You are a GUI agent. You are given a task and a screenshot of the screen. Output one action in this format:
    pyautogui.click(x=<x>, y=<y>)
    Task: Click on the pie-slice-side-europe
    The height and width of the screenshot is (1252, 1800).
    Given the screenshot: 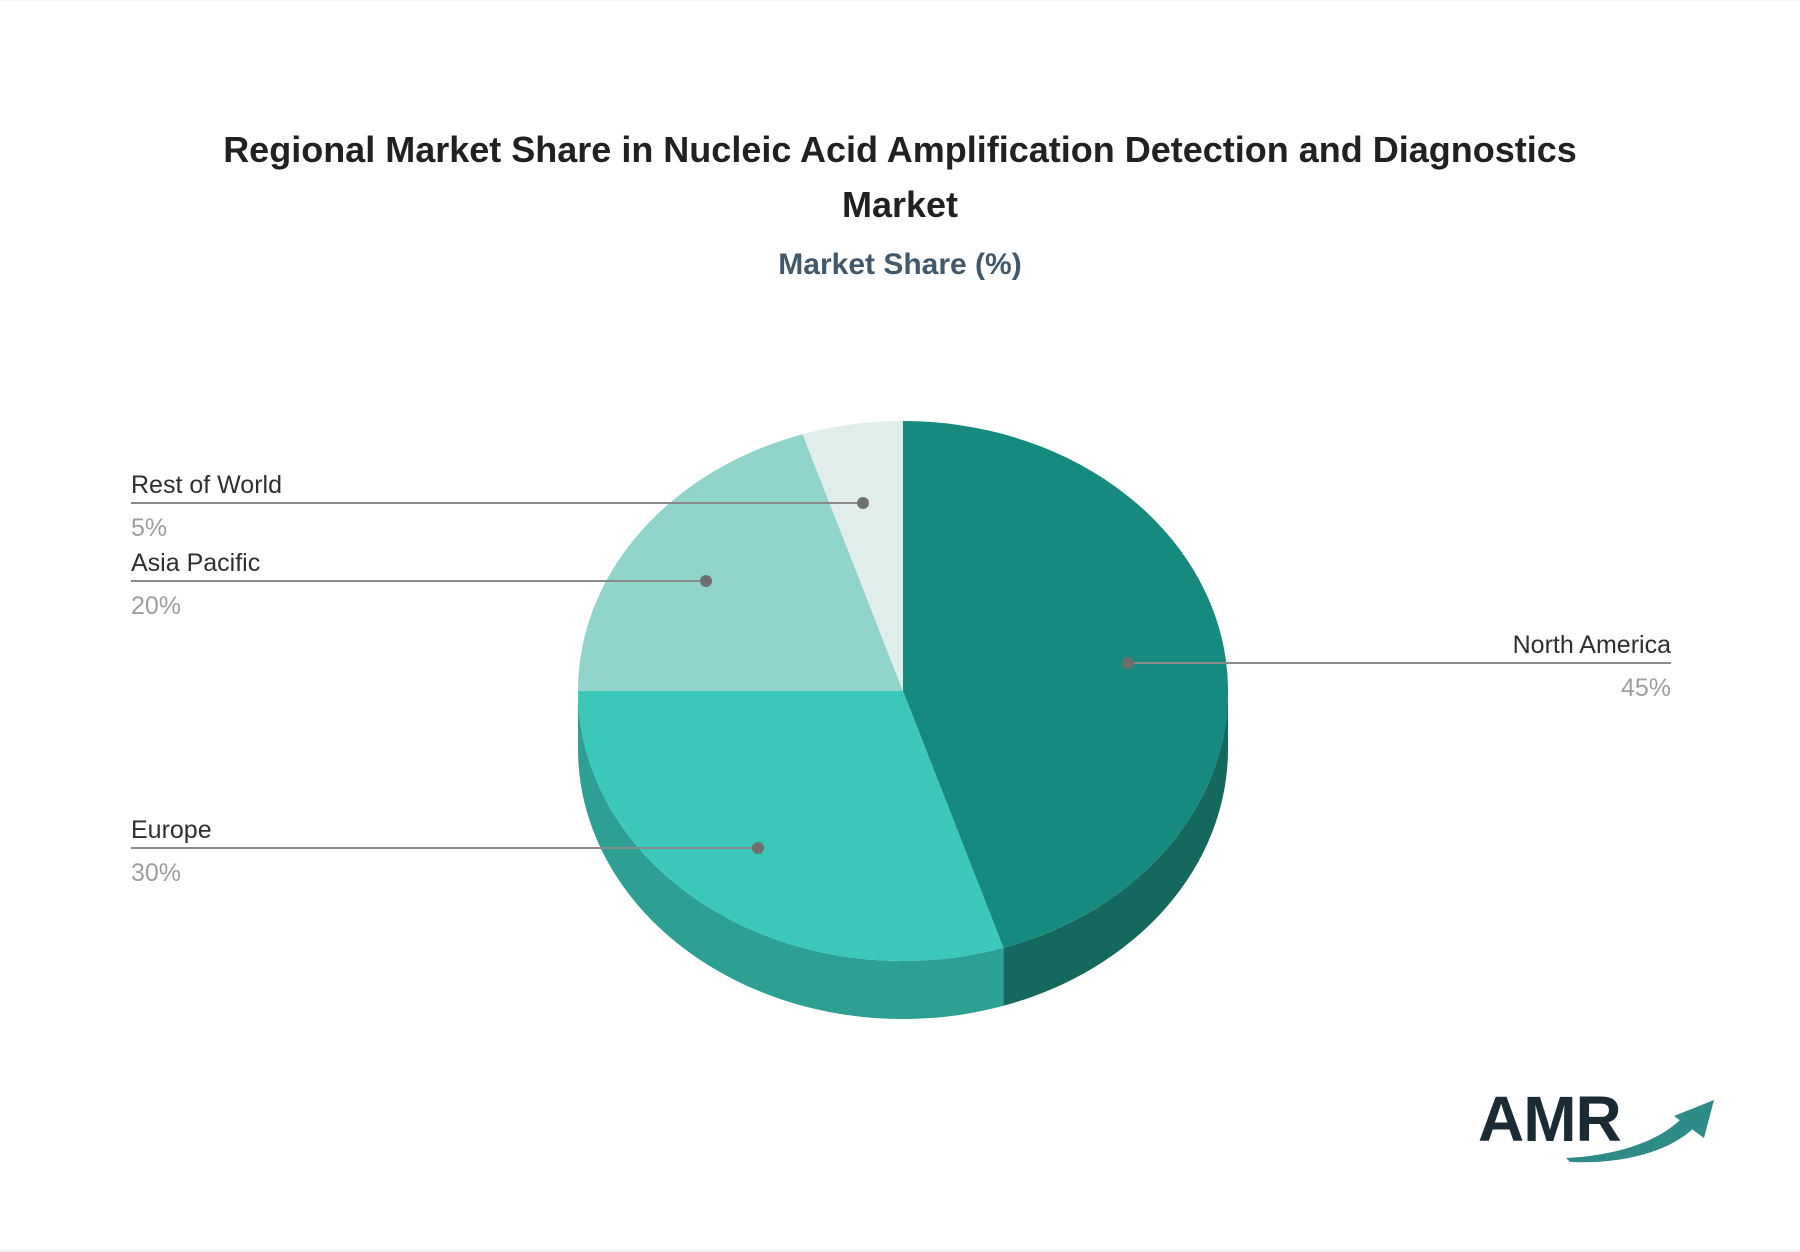 What is the action you would take?
    pyautogui.click(x=790, y=855)
    